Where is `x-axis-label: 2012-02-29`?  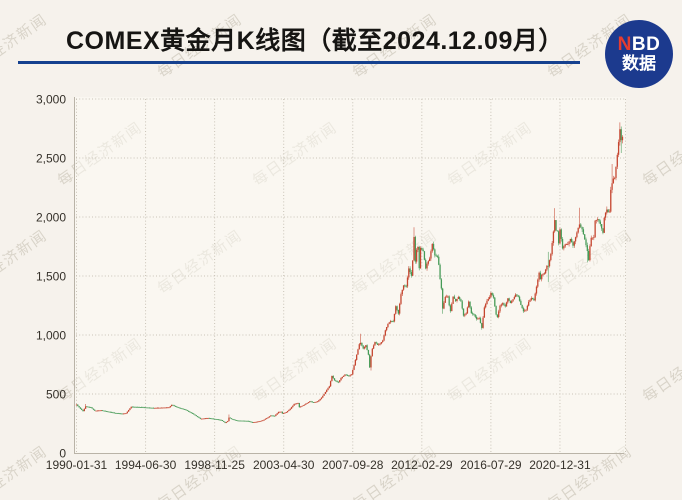
x-axis-label: 2012-02-29 is located at coordinates (422, 465).